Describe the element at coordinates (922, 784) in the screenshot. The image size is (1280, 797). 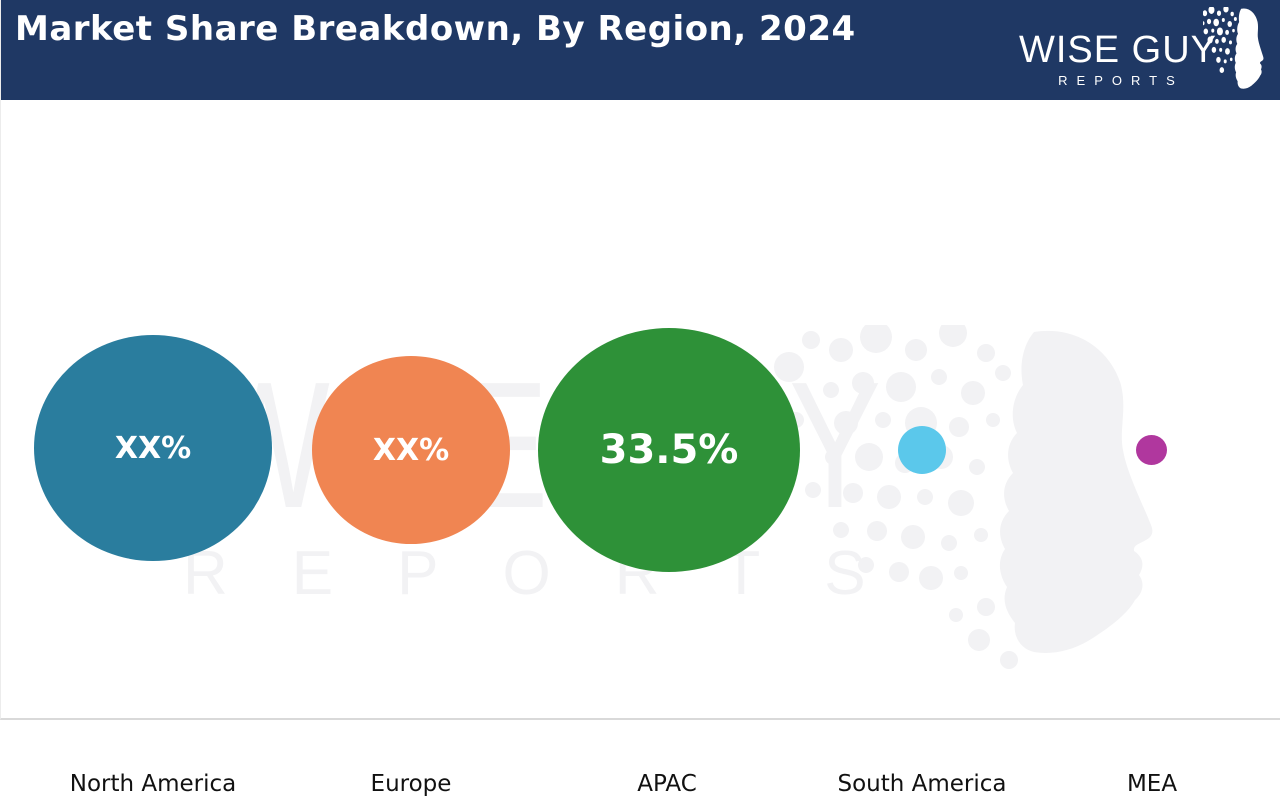
I see `category-label: South America` at that location.